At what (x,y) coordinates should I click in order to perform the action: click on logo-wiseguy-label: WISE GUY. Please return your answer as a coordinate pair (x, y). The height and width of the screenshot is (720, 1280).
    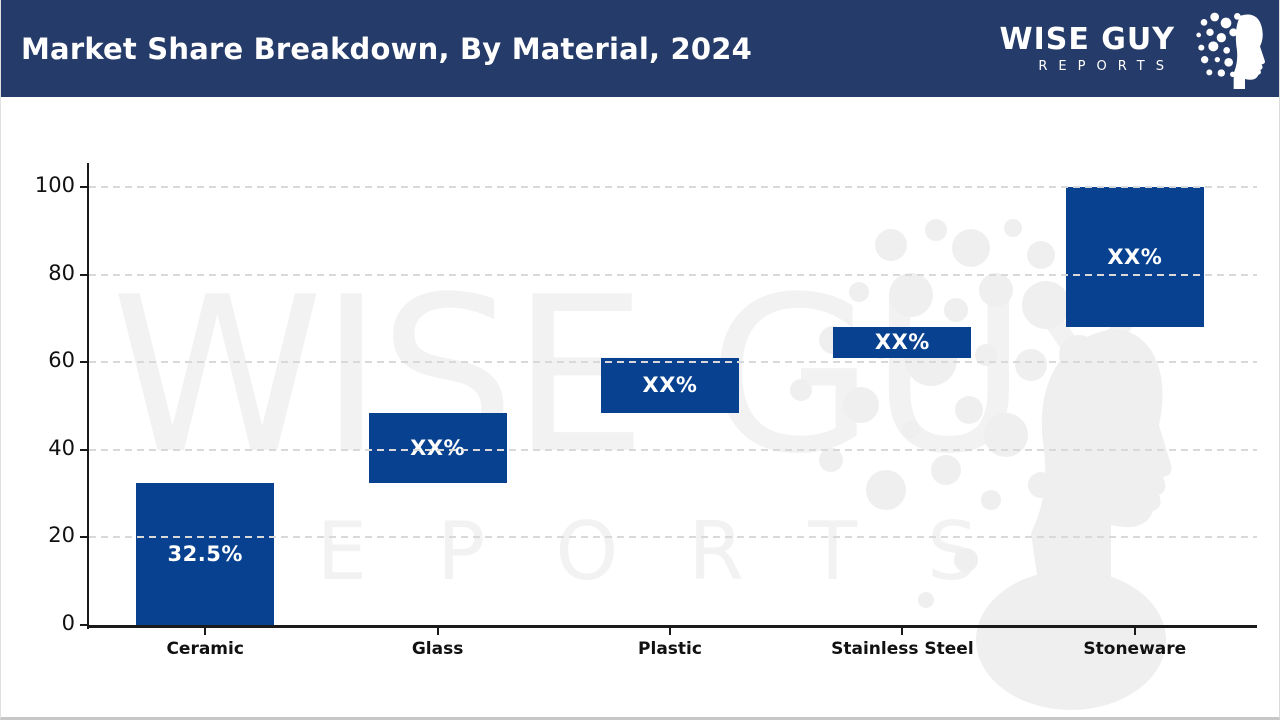
    Looking at the image, I should click on (1087, 39).